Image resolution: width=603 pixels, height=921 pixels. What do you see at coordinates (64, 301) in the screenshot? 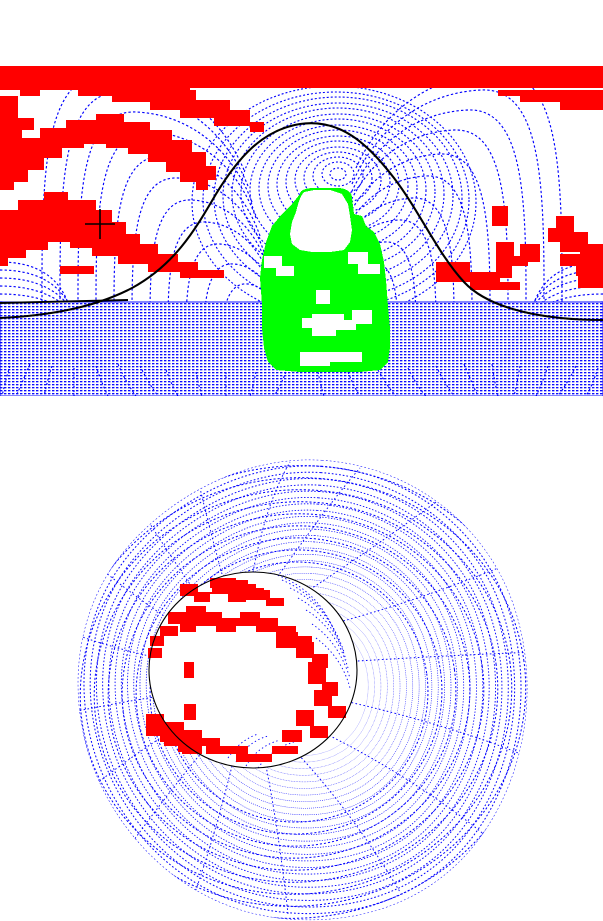
I see `lower-boundary-line` at bounding box center [64, 301].